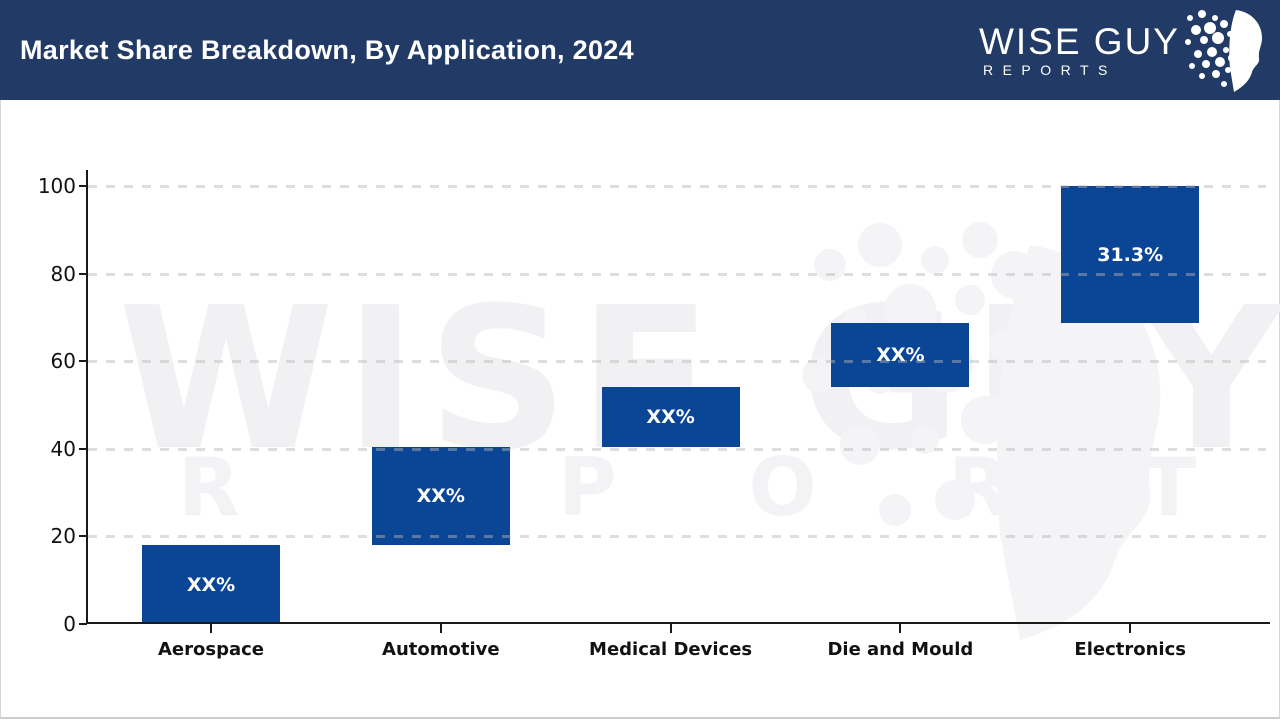 The height and width of the screenshot is (720, 1280). Describe the element at coordinates (63, 361) in the screenshot. I see `y-axis-tick-label: 60` at that location.